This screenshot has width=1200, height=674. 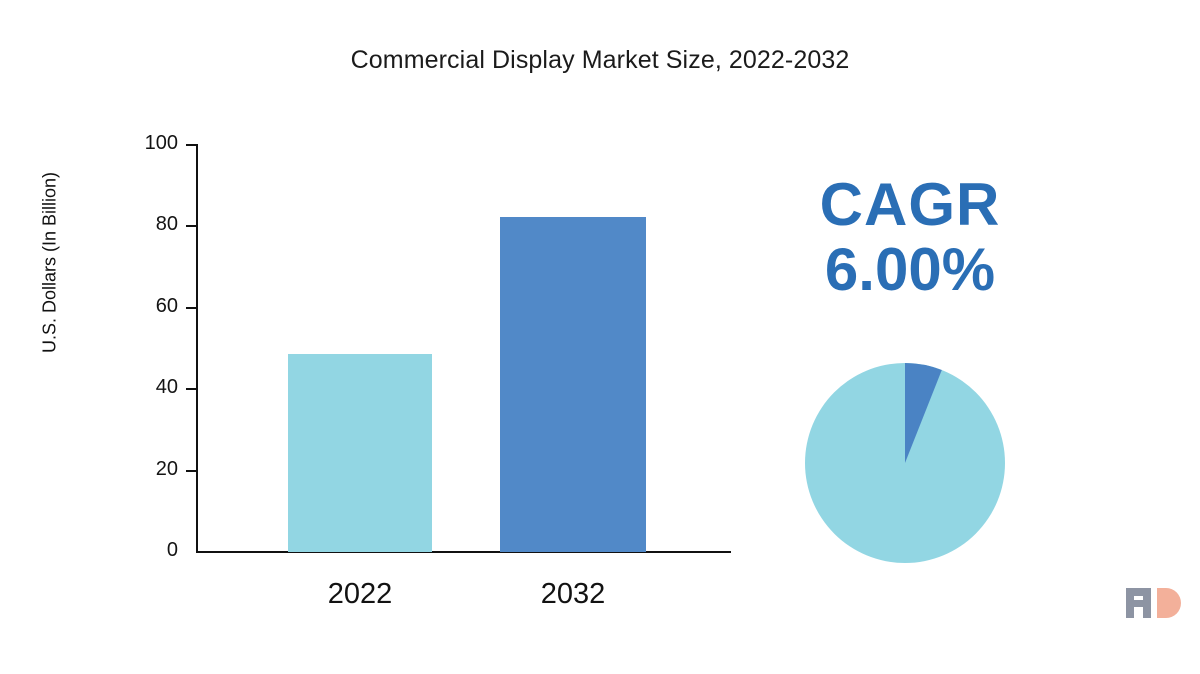 I want to click on y-axis-line, so click(x=197, y=348).